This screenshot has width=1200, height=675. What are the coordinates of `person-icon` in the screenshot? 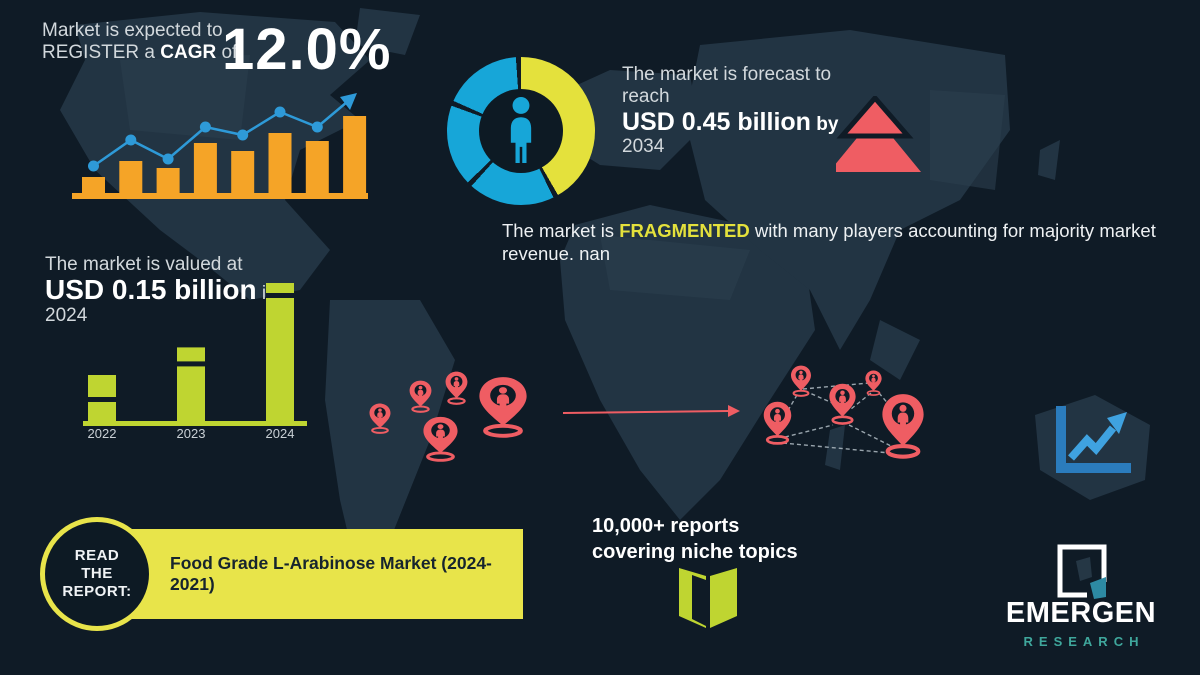 It's located at (521, 130).